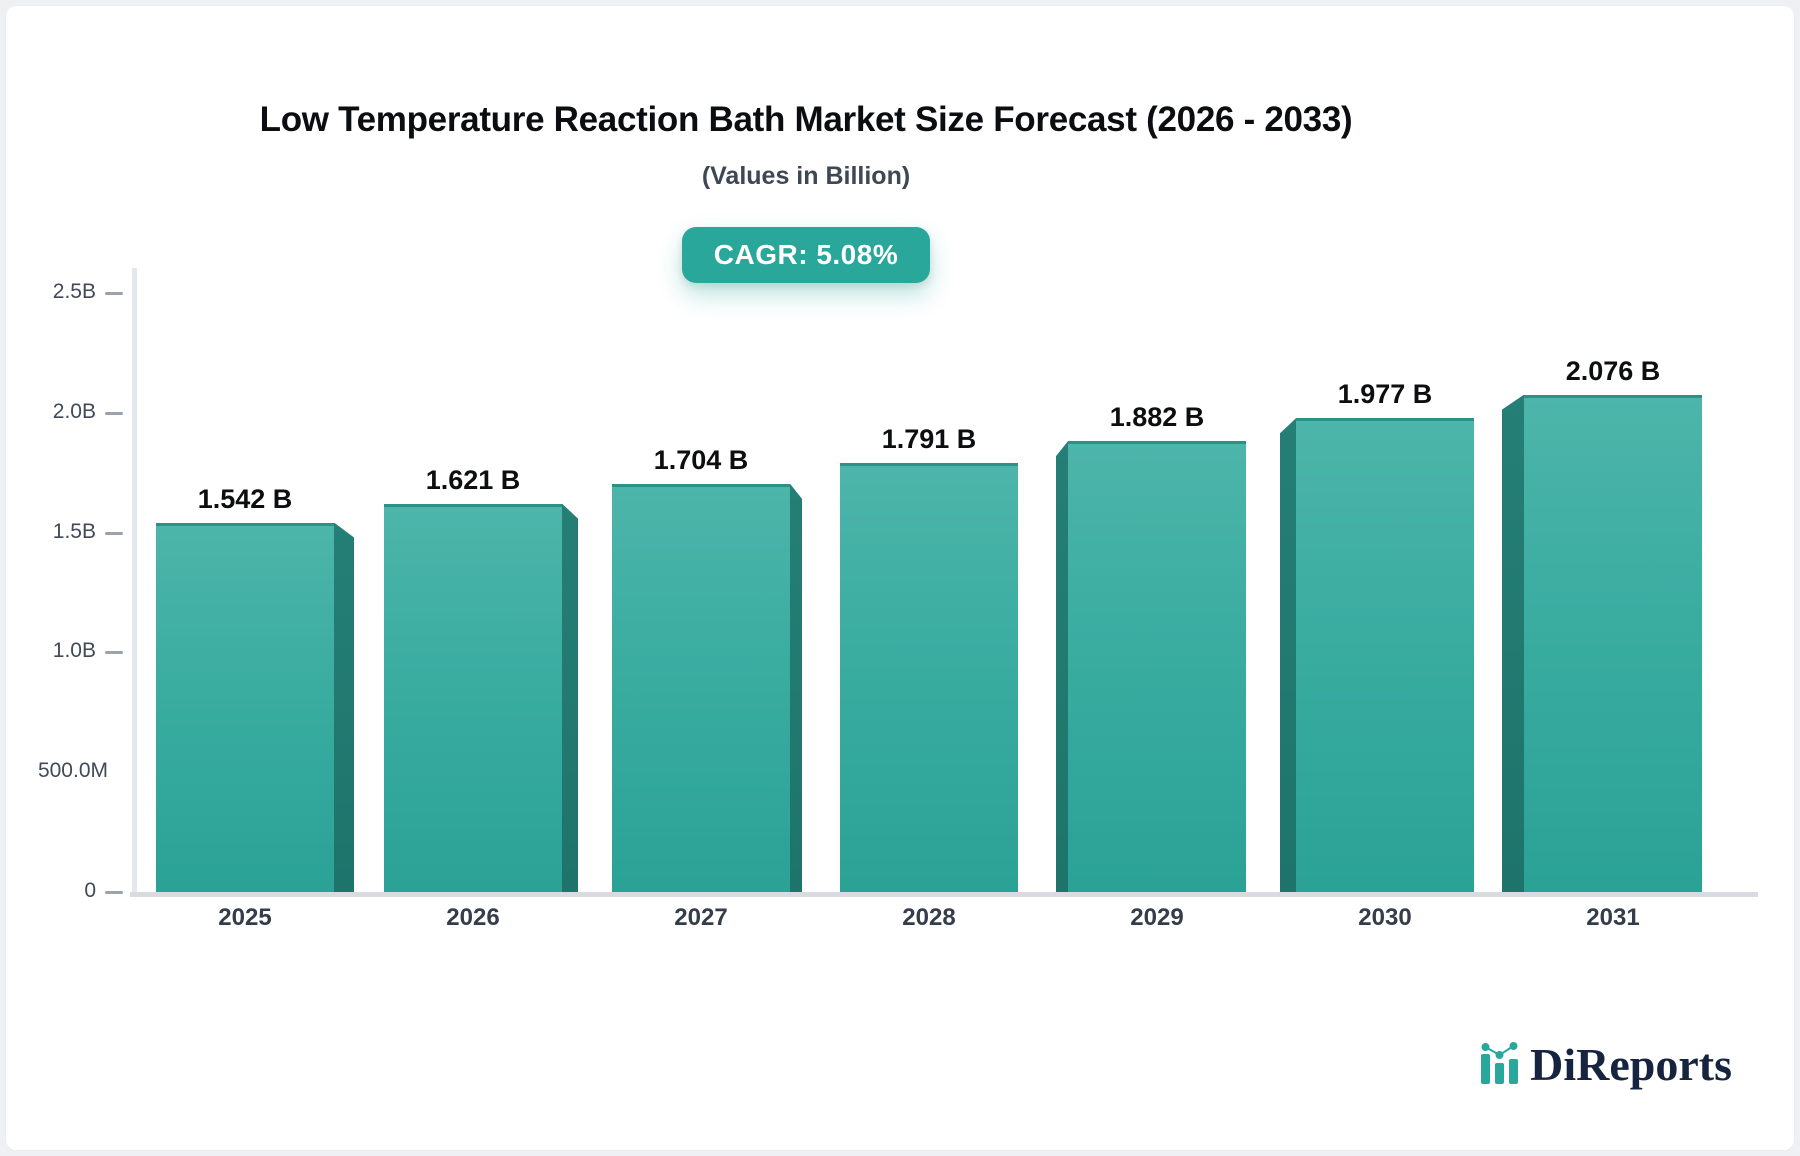 The width and height of the screenshot is (1800, 1156). What do you see at coordinates (473, 917) in the screenshot?
I see `x-axis-label: 2026` at bounding box center [473, 917].